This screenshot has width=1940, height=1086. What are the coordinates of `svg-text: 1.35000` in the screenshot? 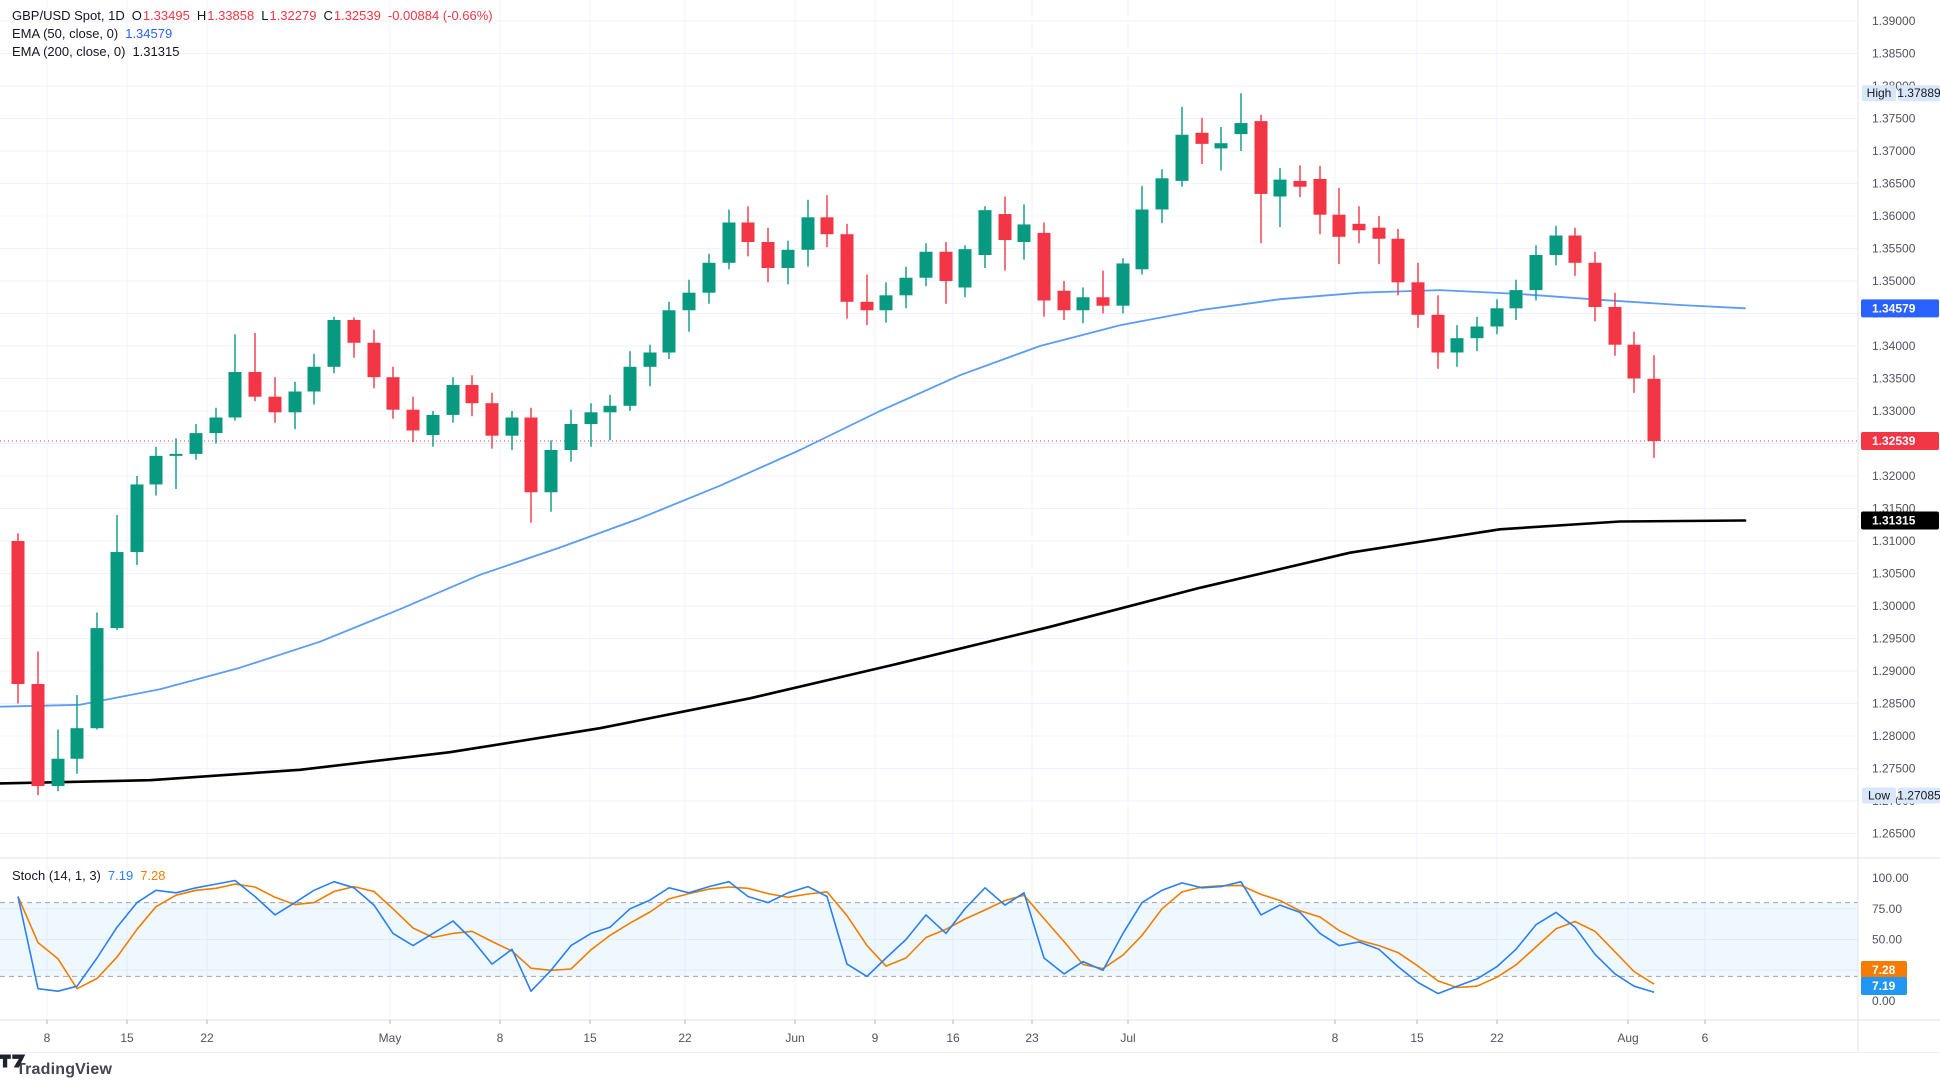 It's located at (1894, 281).